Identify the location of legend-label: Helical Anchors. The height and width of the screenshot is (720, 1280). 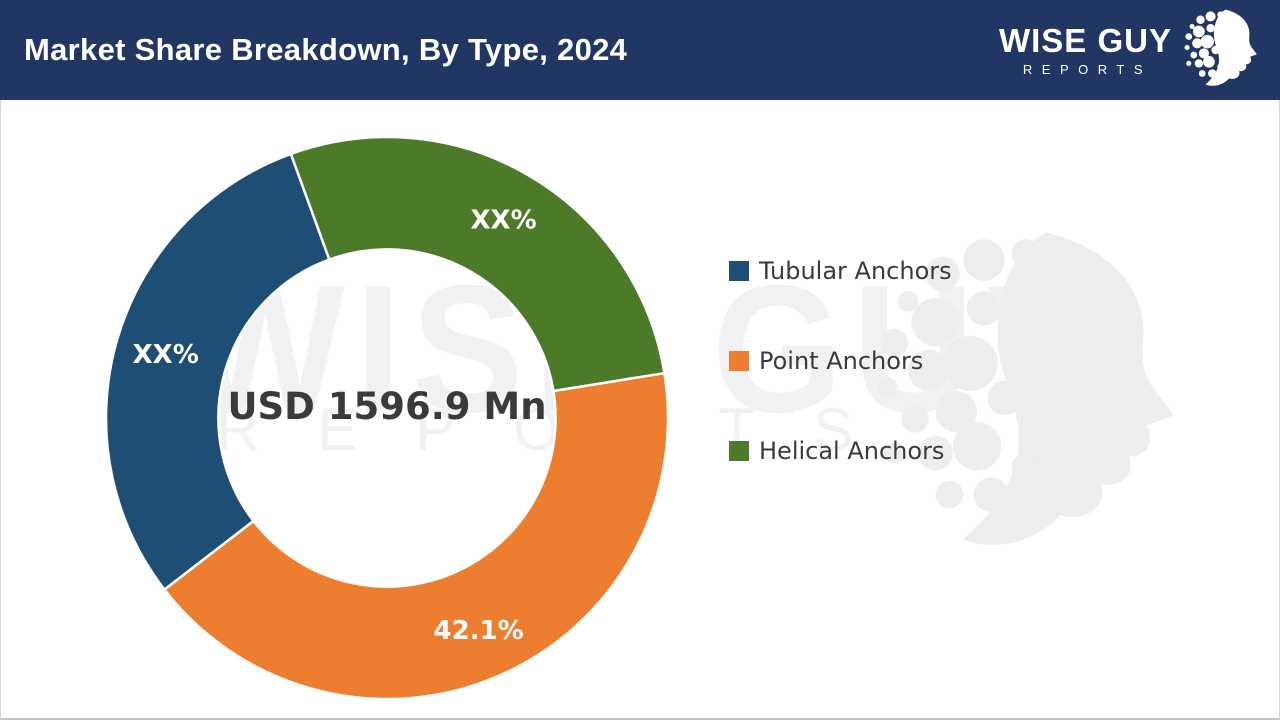
(852, 451).